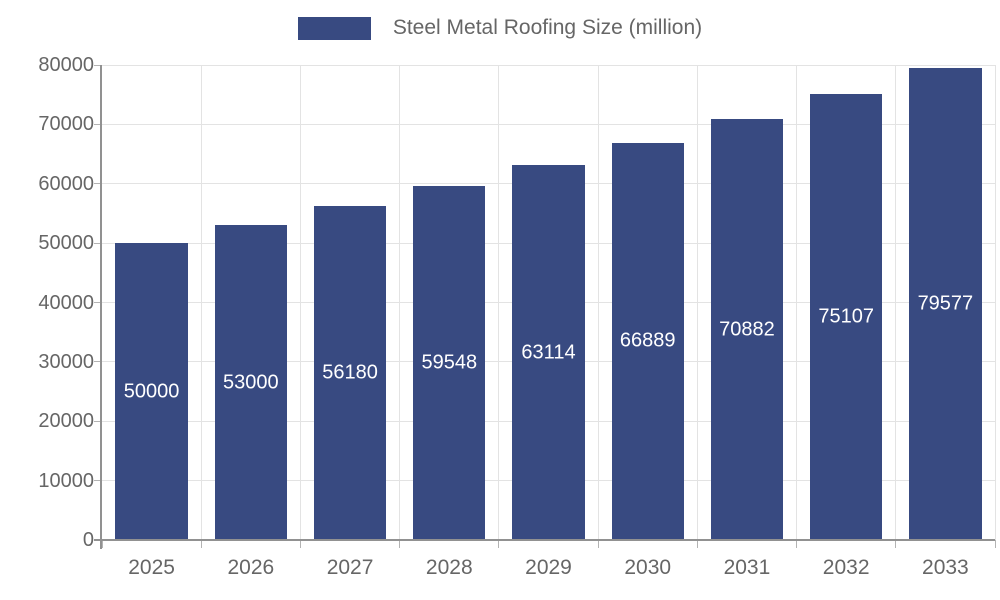 This screenshot has width=1000, height=600. I want to click on bar-value-label: 59548, so click(449, 362).